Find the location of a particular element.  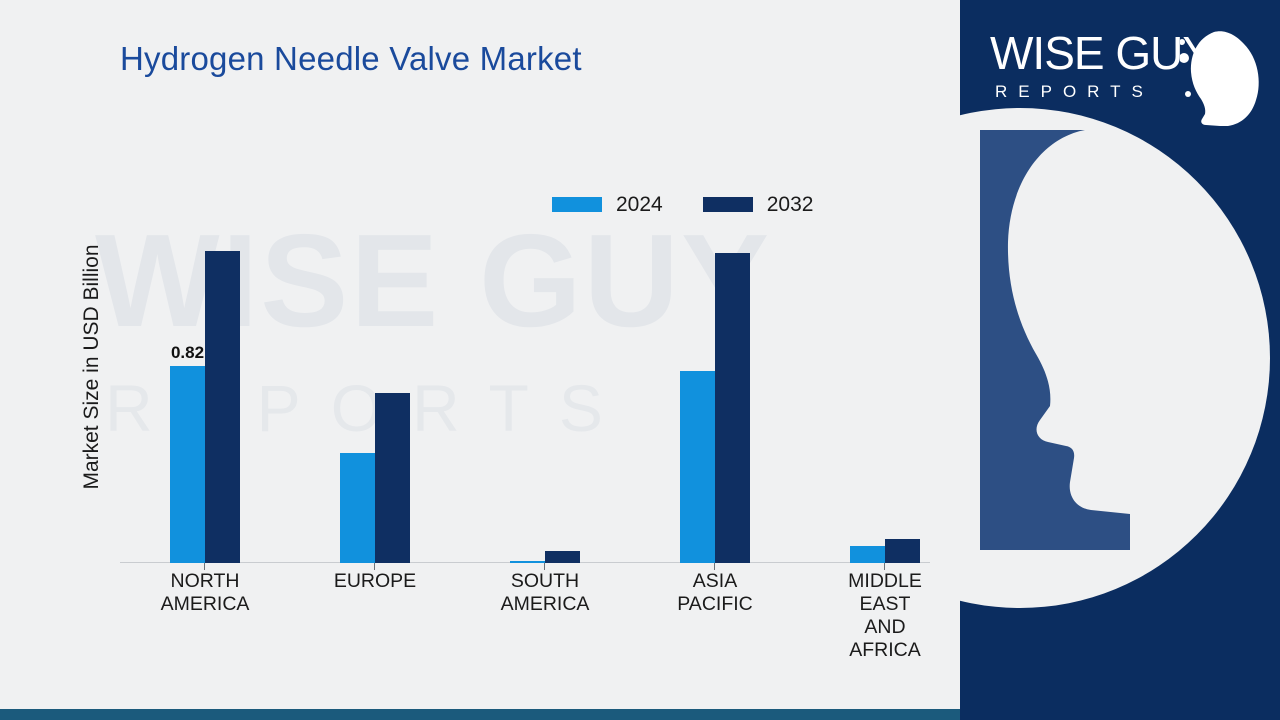

axis-tick-asia-pacific is located at coordinates (714, 566).